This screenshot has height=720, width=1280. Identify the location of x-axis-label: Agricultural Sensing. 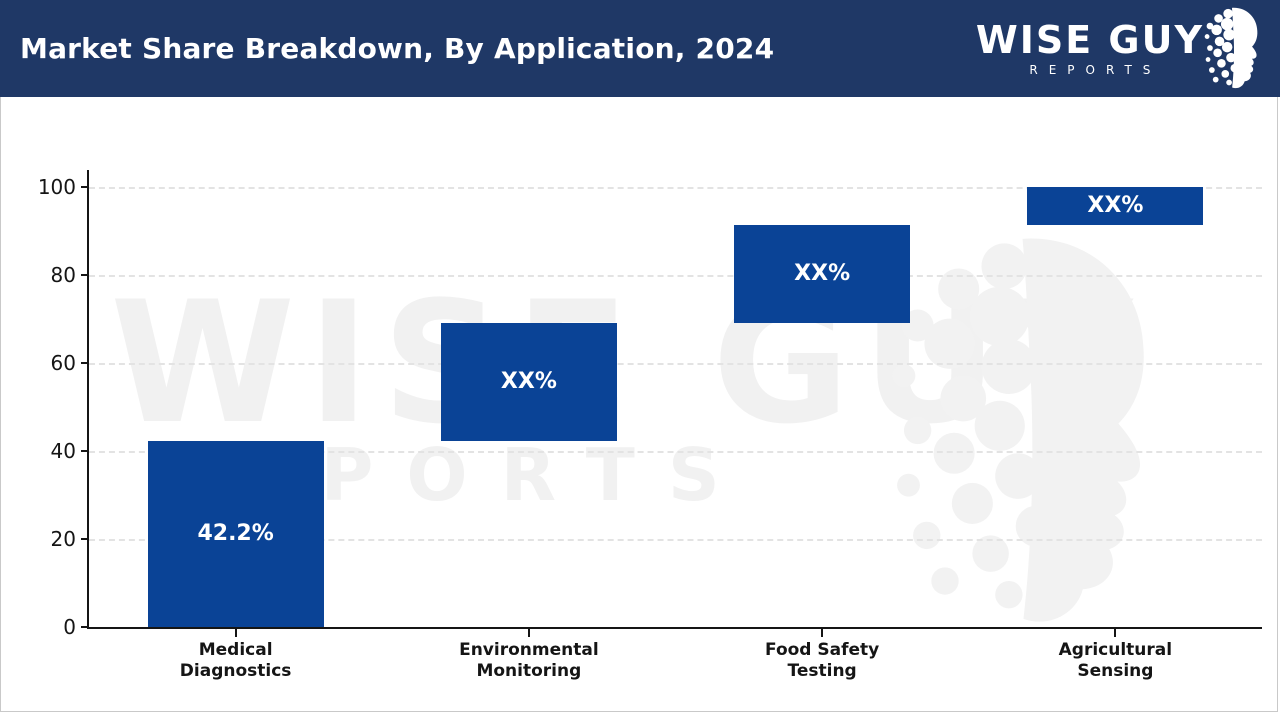
(1115, 660).